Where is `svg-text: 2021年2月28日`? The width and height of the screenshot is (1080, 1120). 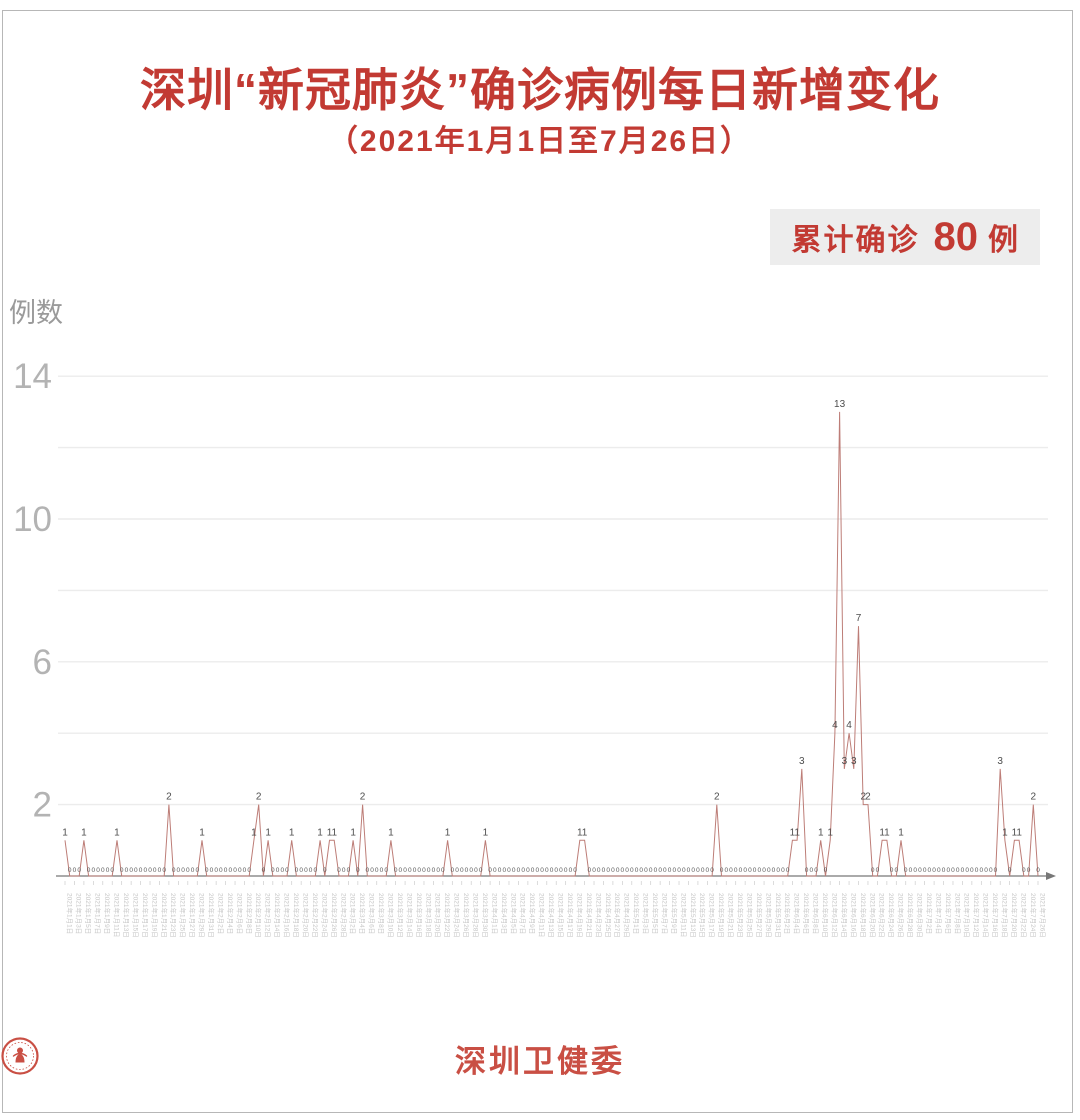
svg-text: 2021年2月28日 is located at coordinates (343, 915).